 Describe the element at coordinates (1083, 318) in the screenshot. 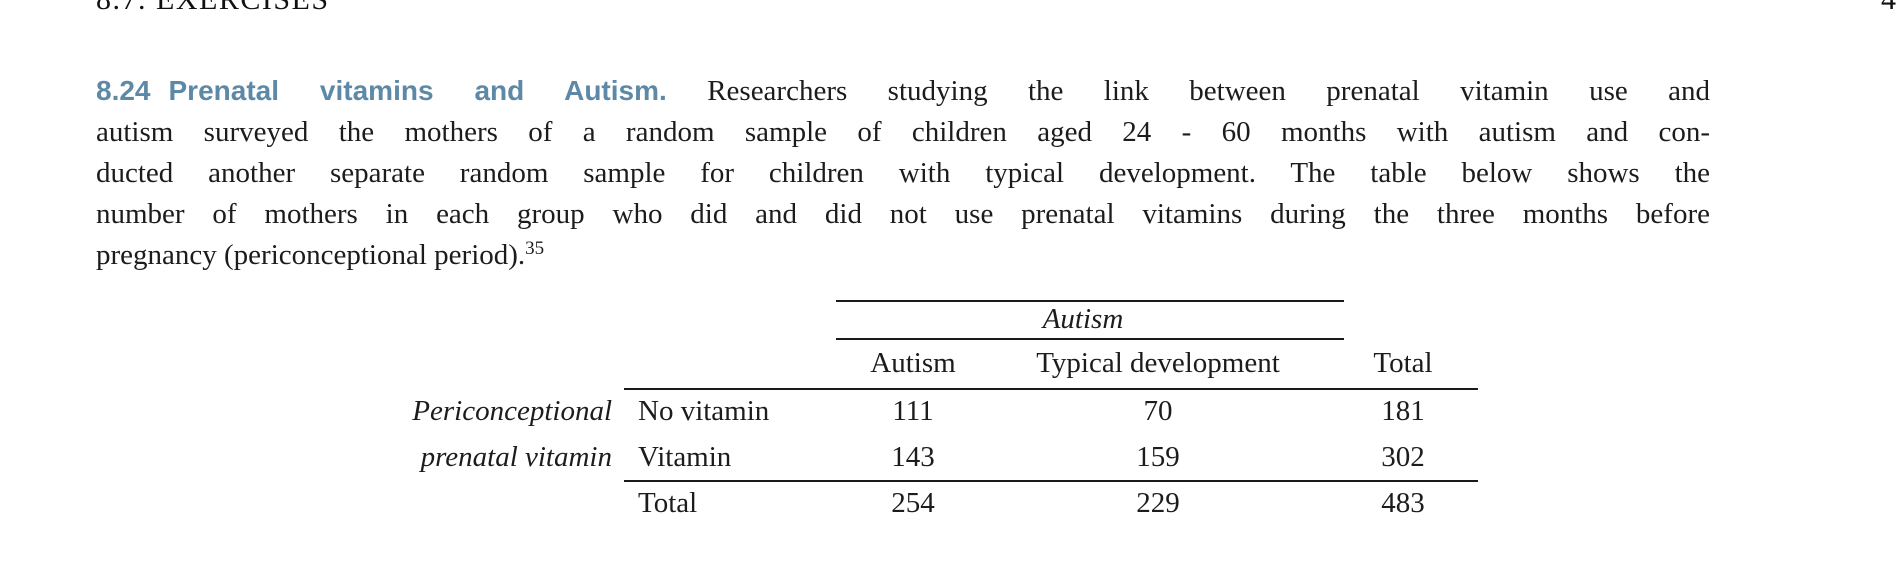

I see `table-group-header-autism: Autism` at that location.